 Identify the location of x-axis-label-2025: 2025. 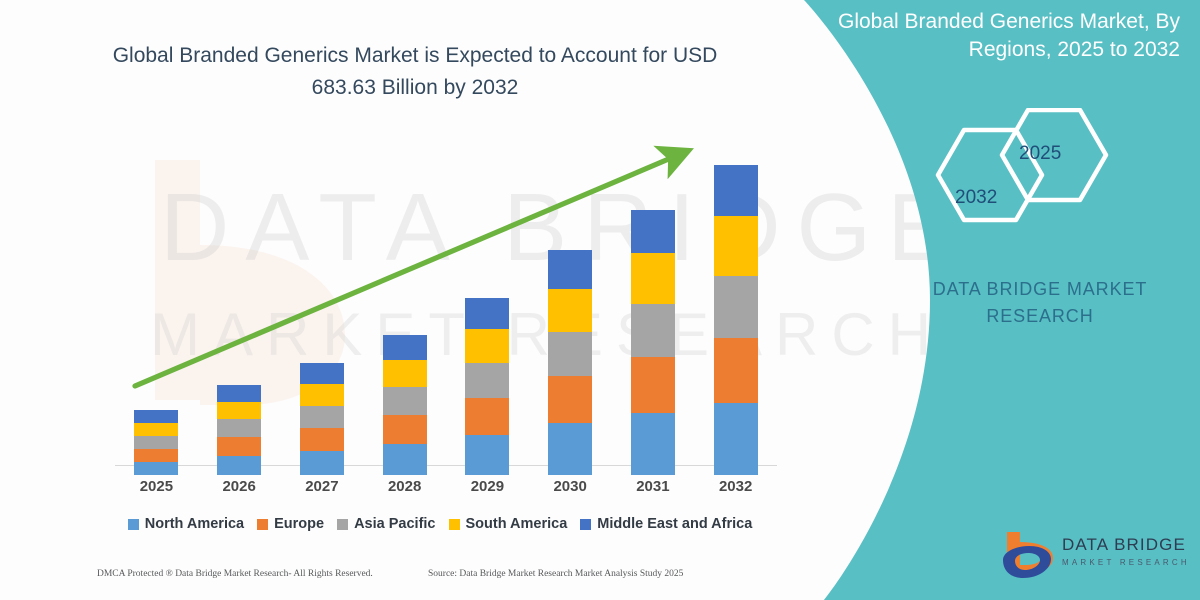
(156, 486).